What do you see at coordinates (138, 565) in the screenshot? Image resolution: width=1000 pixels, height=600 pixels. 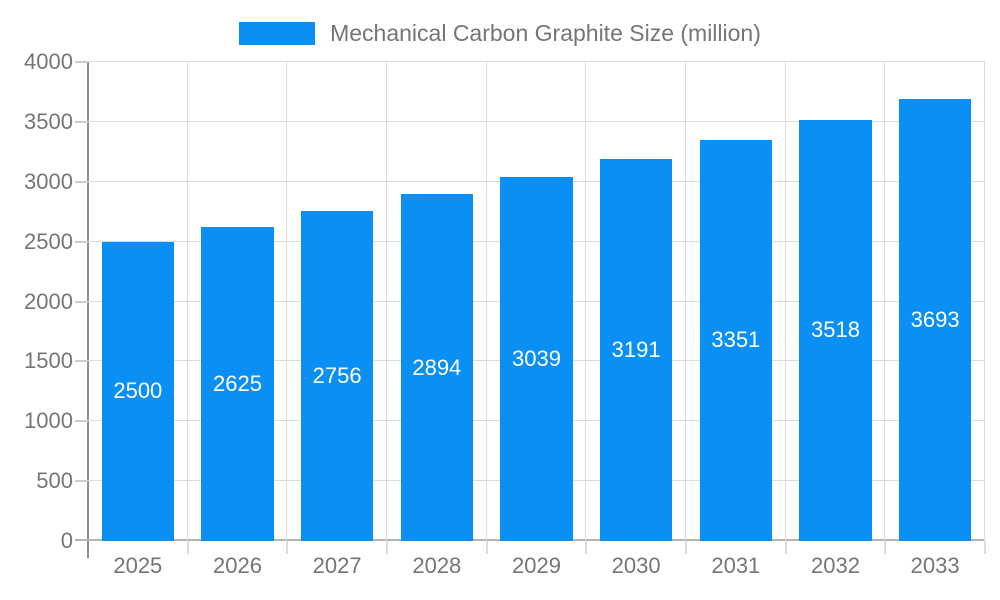 I see `x-axis-label: 2025` at bounding box center [138, 565].